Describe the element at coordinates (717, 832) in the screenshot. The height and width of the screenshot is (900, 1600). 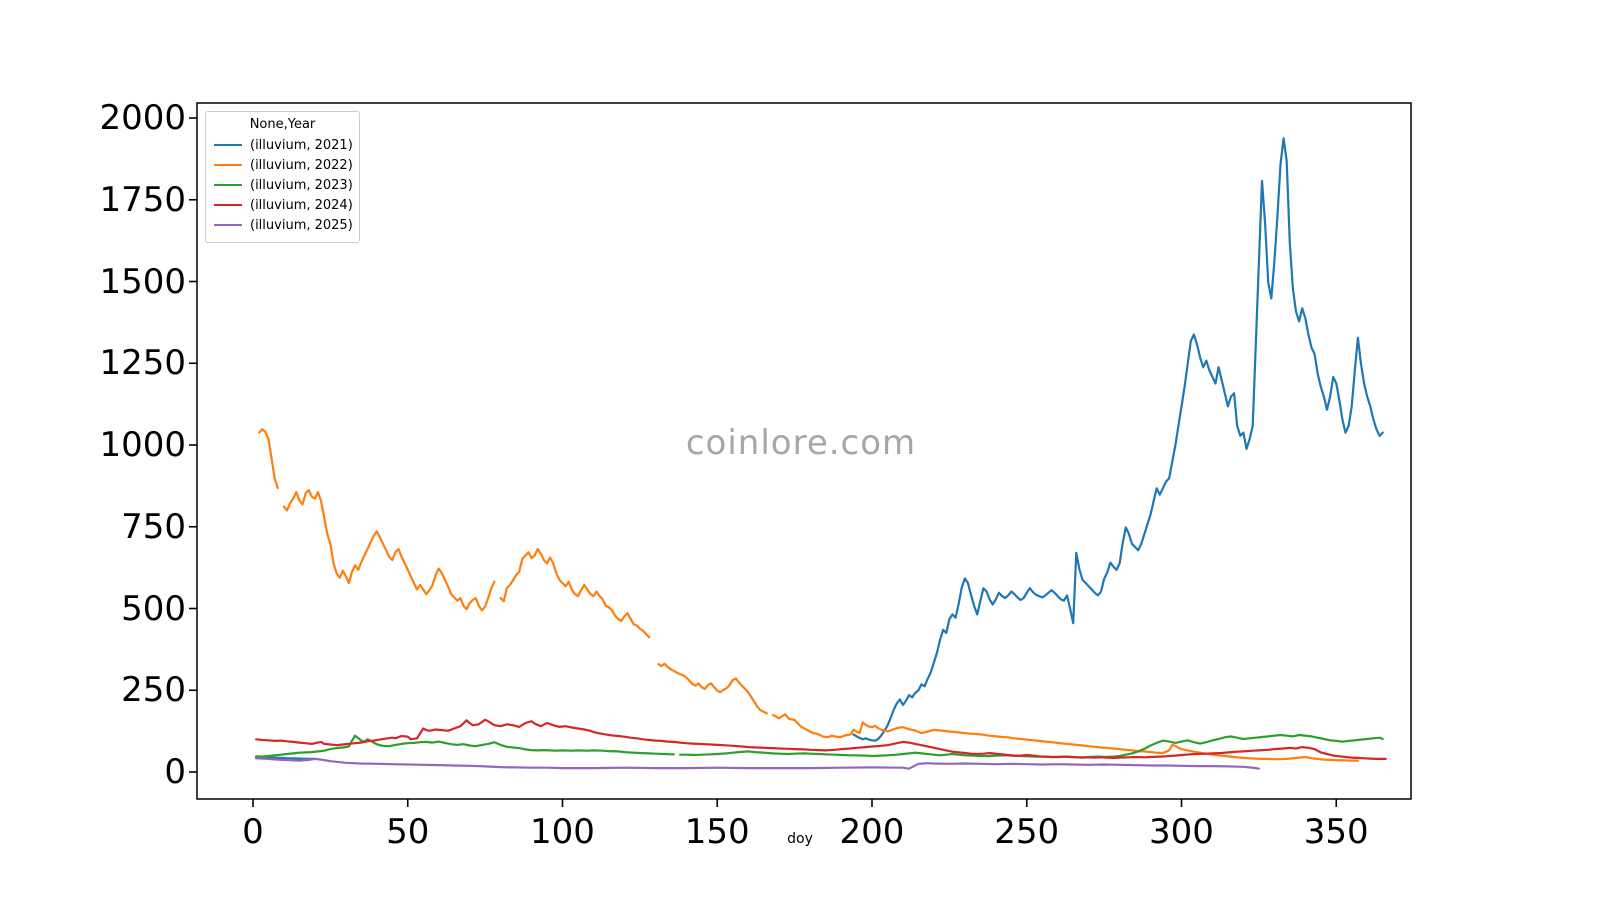
I see `x-tick-label: 150` at that location.